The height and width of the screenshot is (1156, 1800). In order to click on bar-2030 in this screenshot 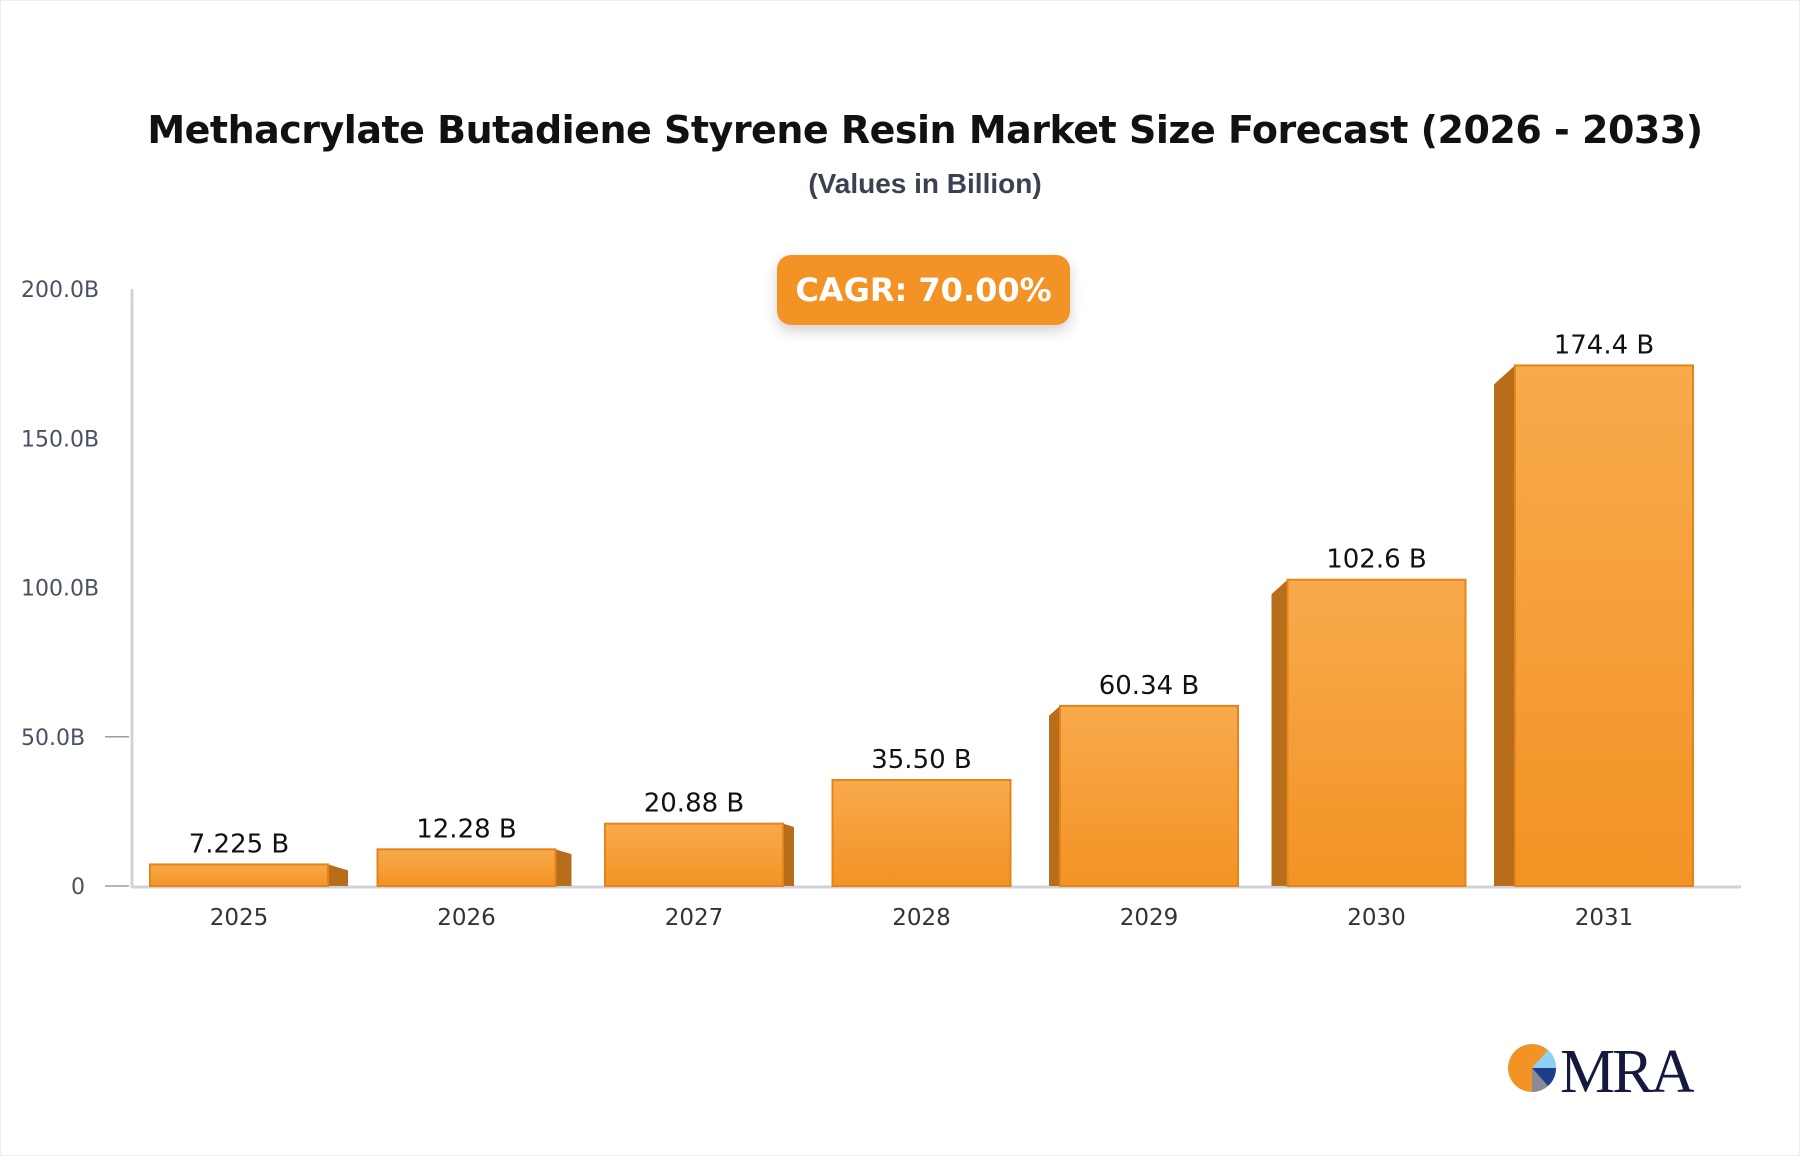, I will do `click(1376, 732)`.